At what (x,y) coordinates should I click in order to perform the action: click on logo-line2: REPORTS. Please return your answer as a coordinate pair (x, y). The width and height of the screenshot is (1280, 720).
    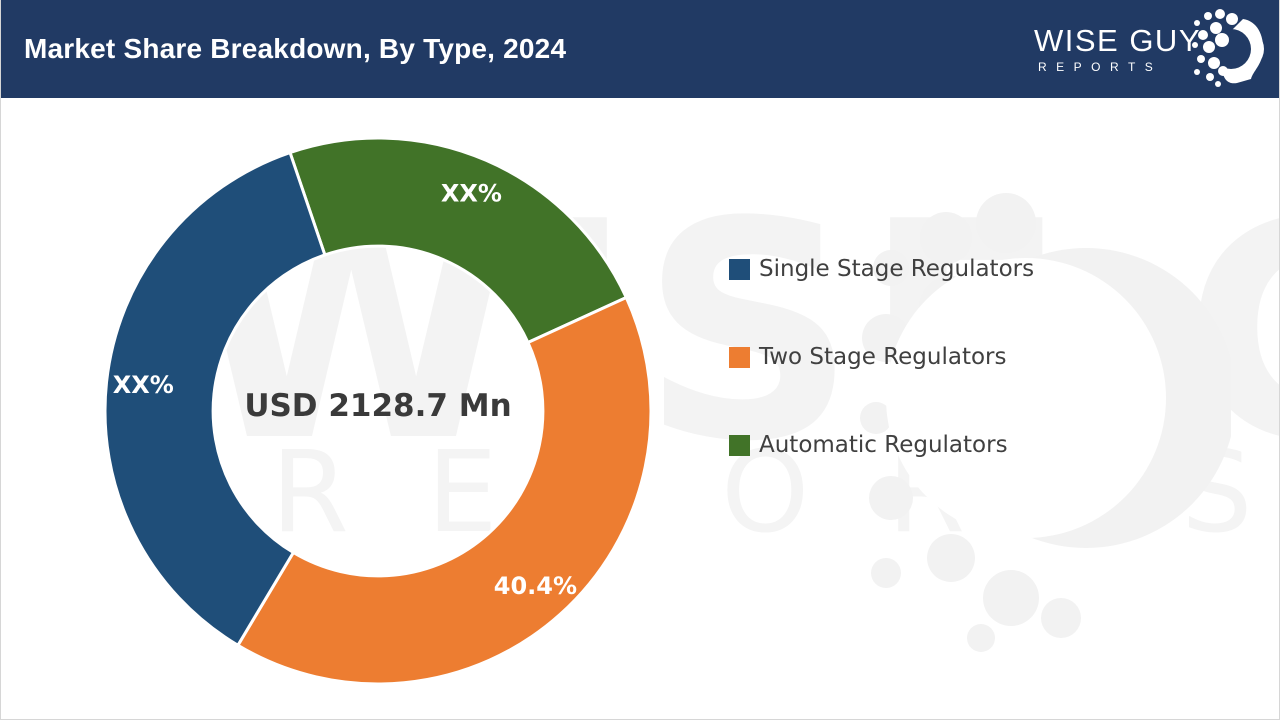
    Looking at the image, I should click on (1100, 66).